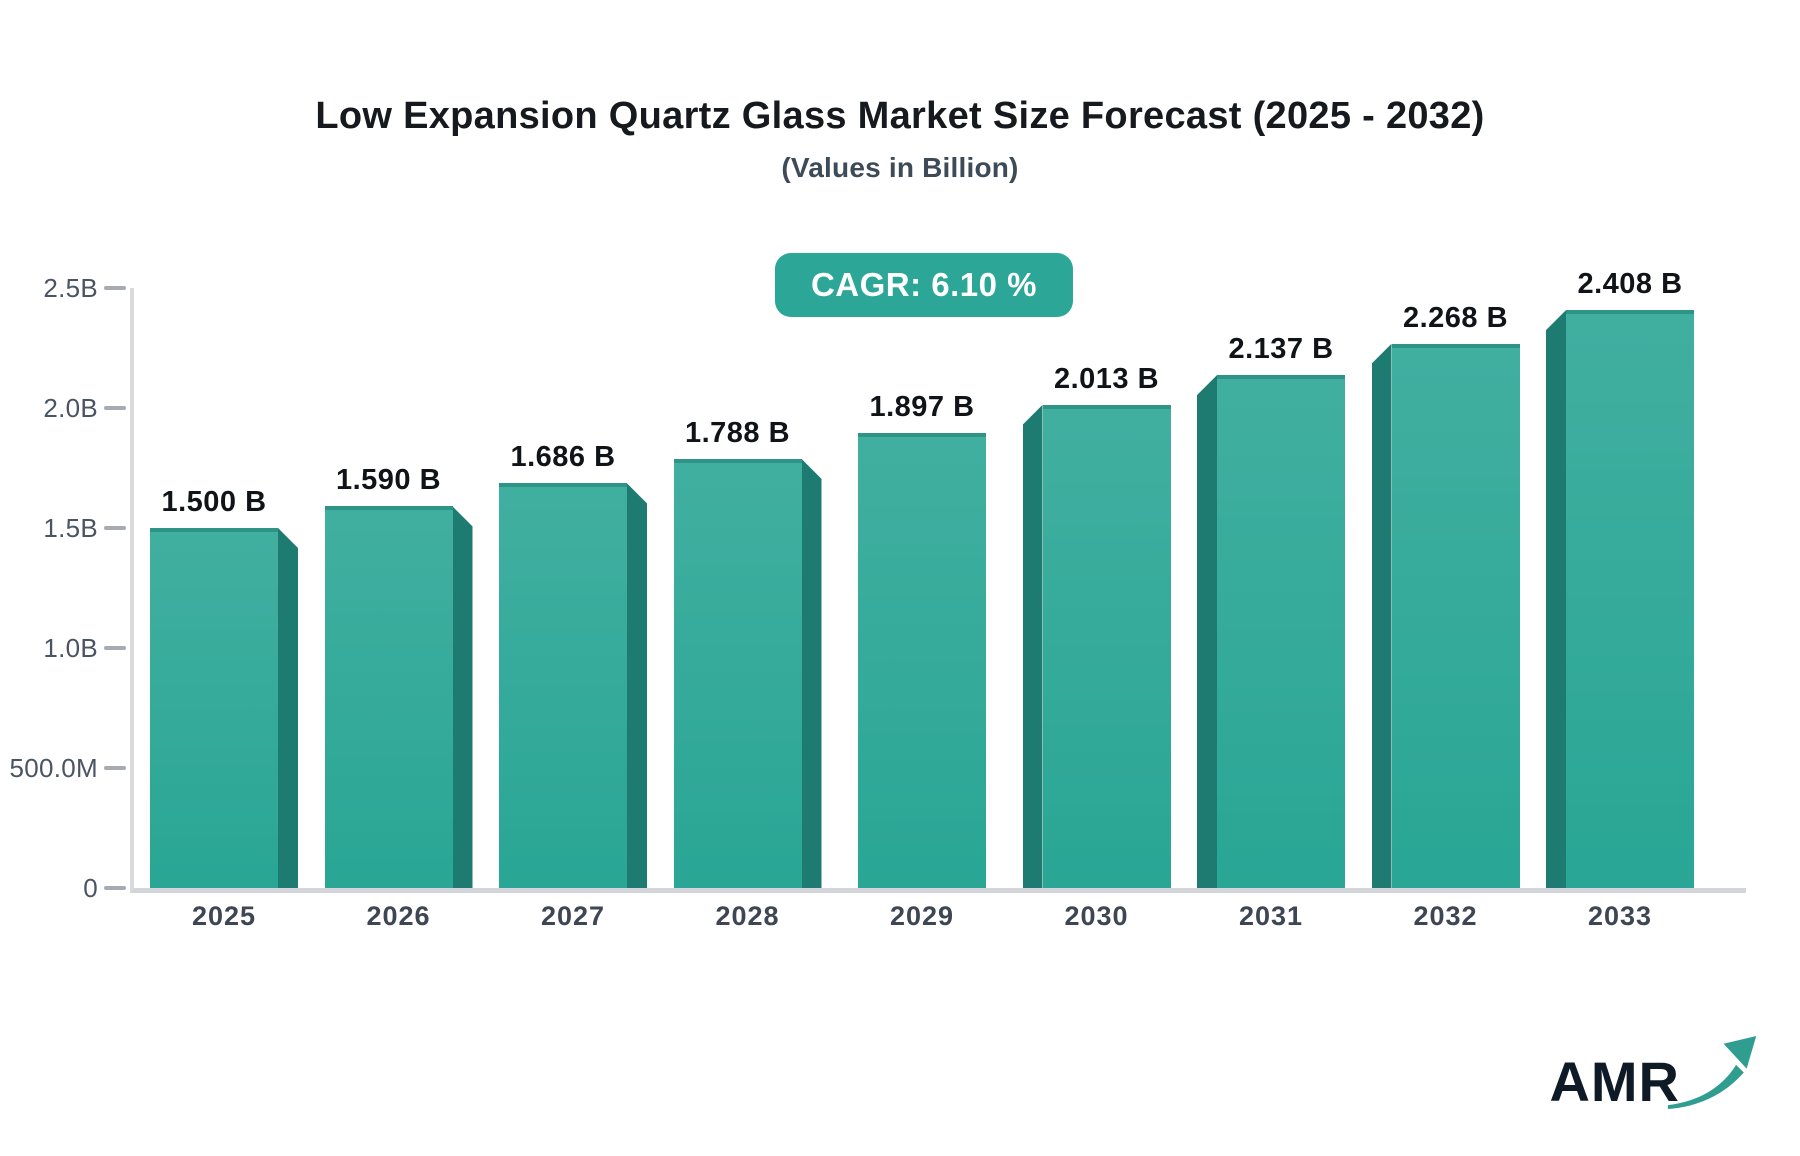  I want to click on bar-value-label: 2.137 B, so click(1281, 349).